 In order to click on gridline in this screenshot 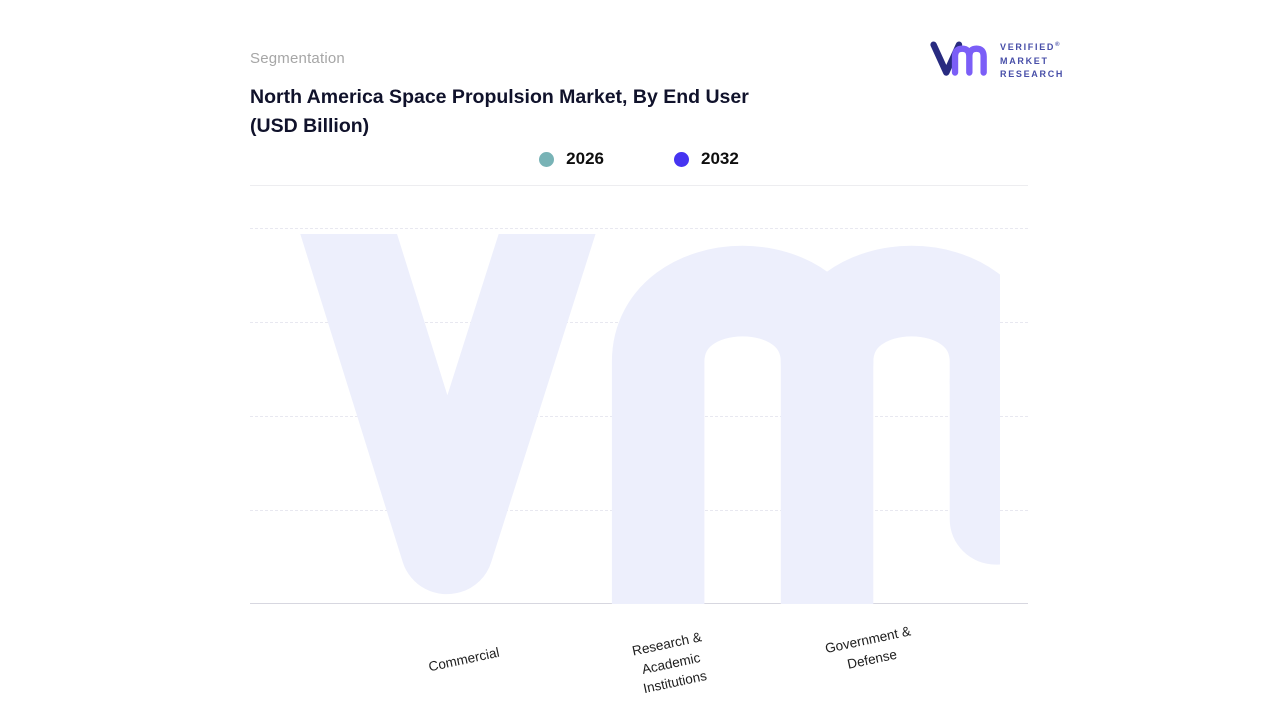, I will do `click(639, 228)`.